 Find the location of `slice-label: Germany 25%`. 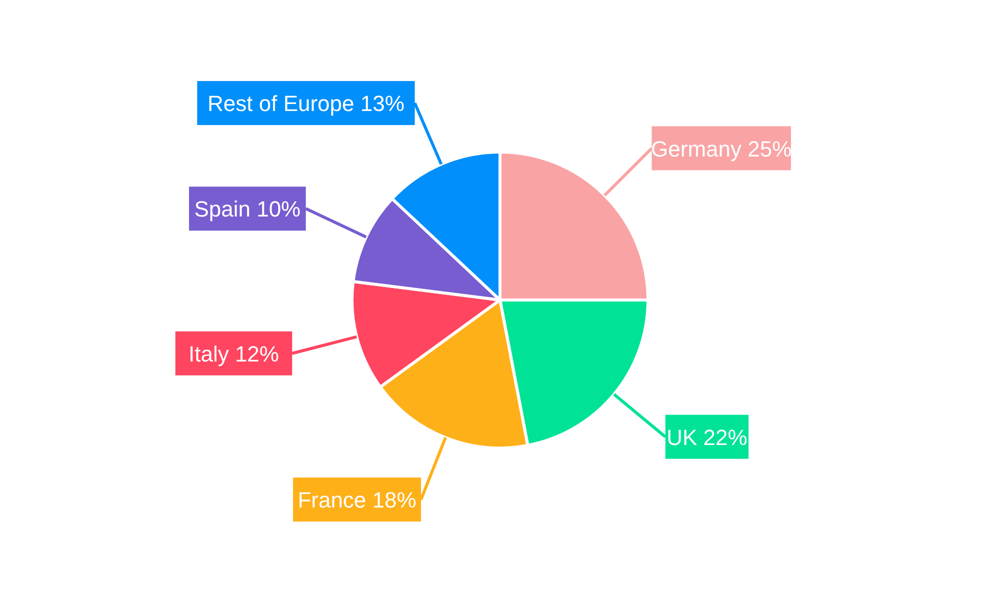

slice-label: Germany 25% is located at coordinates (721, 149).